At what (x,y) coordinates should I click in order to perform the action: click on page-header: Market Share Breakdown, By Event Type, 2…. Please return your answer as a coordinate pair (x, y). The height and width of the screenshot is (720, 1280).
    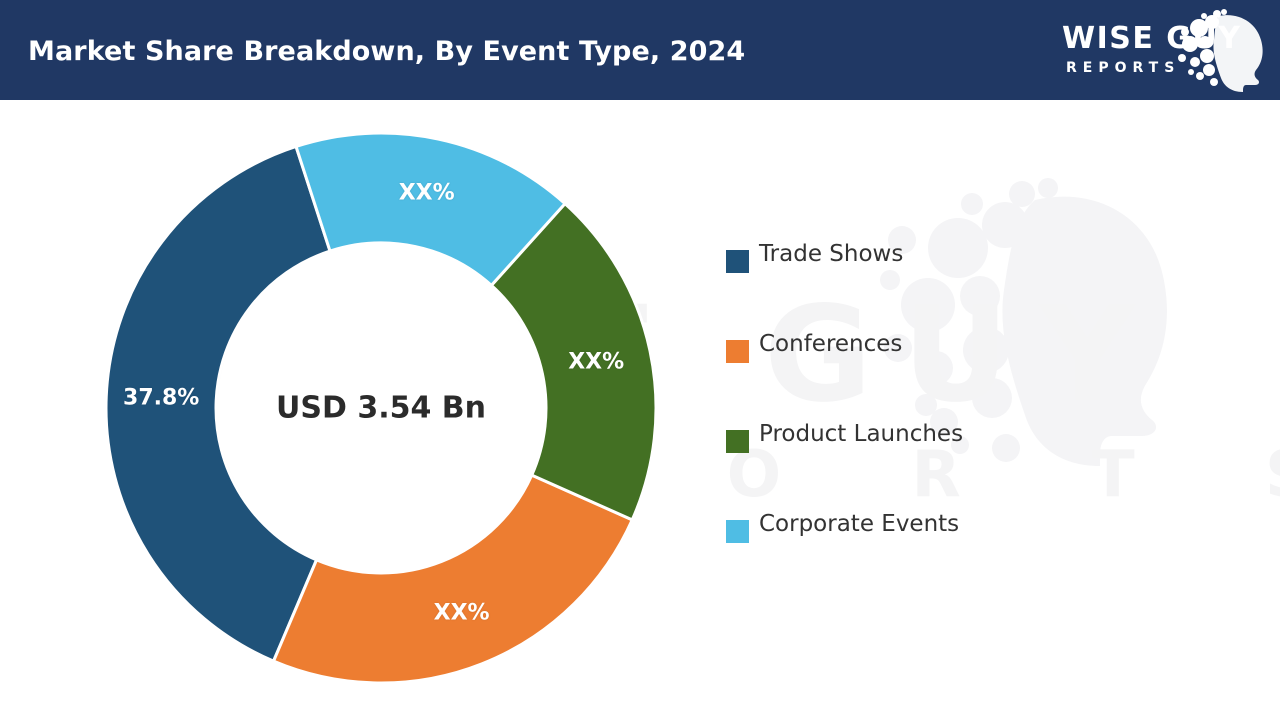
    Looking at the image, I should click on (640, 50).